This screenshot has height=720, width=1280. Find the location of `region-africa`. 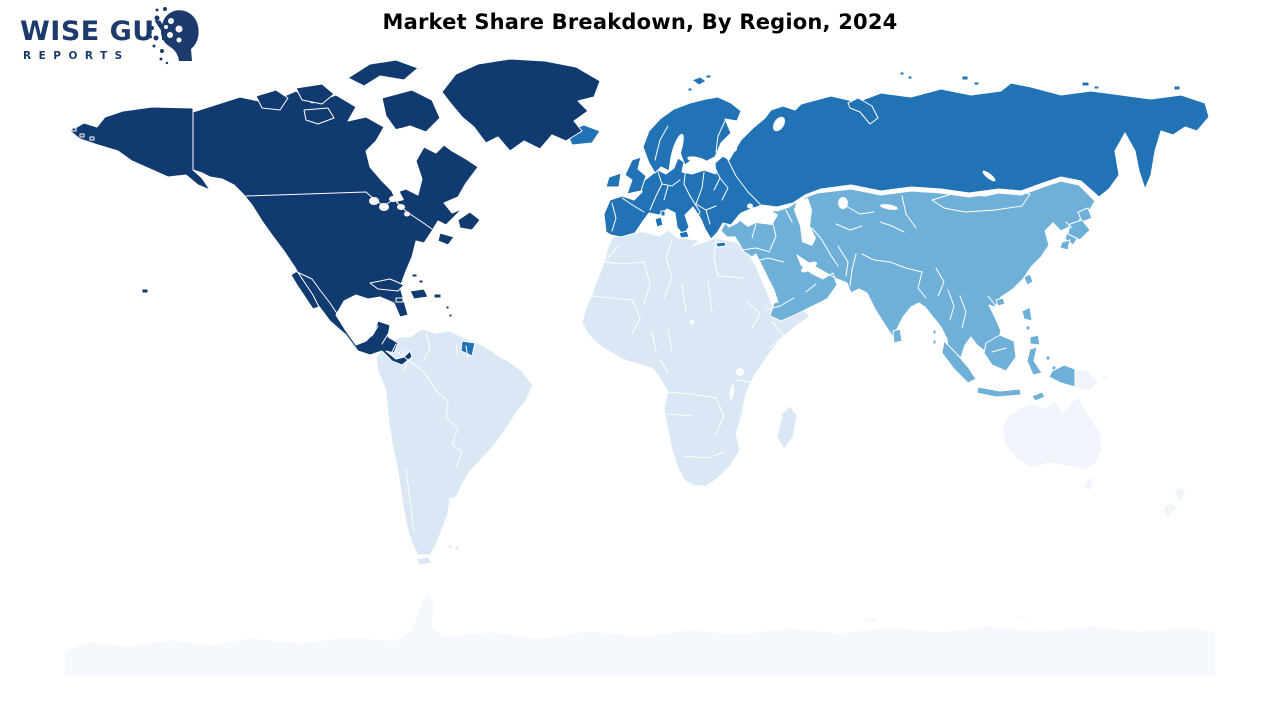

region-africa is located at coordinates (696, 358).